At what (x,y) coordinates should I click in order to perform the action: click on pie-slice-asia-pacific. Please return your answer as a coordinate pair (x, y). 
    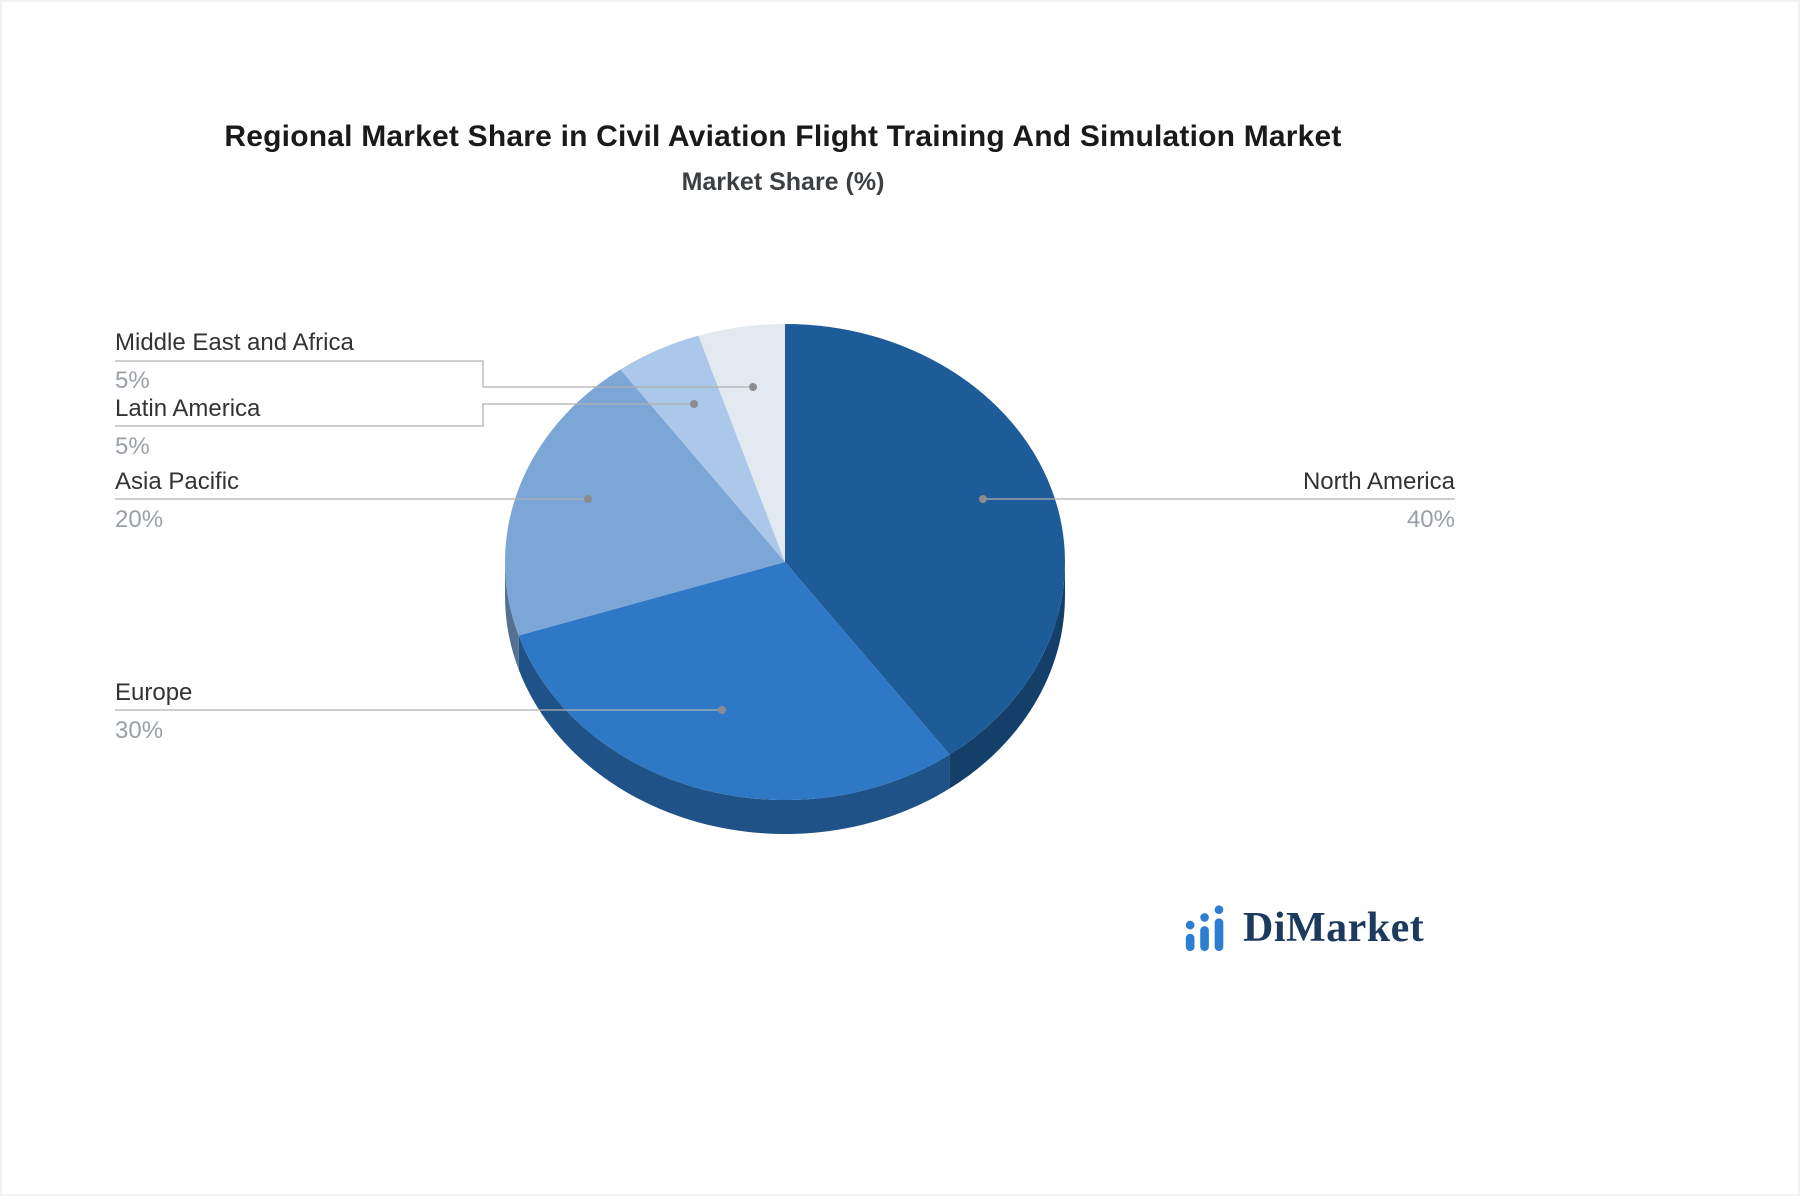
    Looking at the image, I should click on (645, 502).